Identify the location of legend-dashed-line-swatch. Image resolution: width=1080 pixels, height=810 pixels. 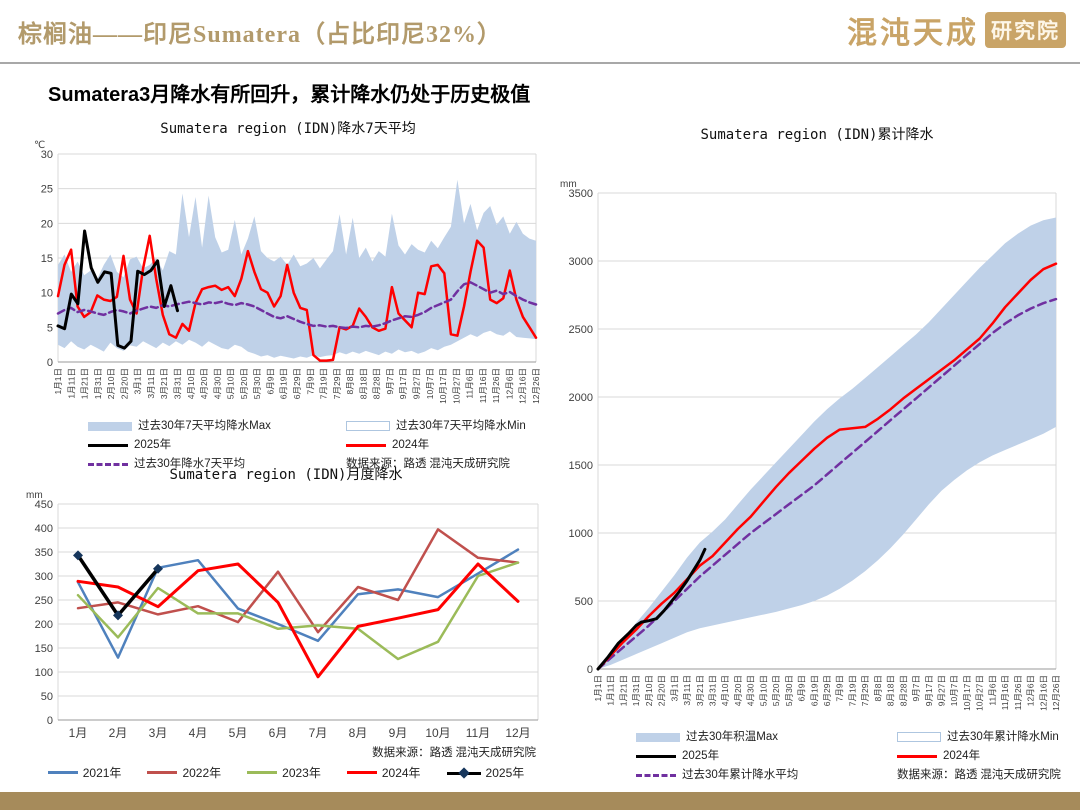
(656, 775).